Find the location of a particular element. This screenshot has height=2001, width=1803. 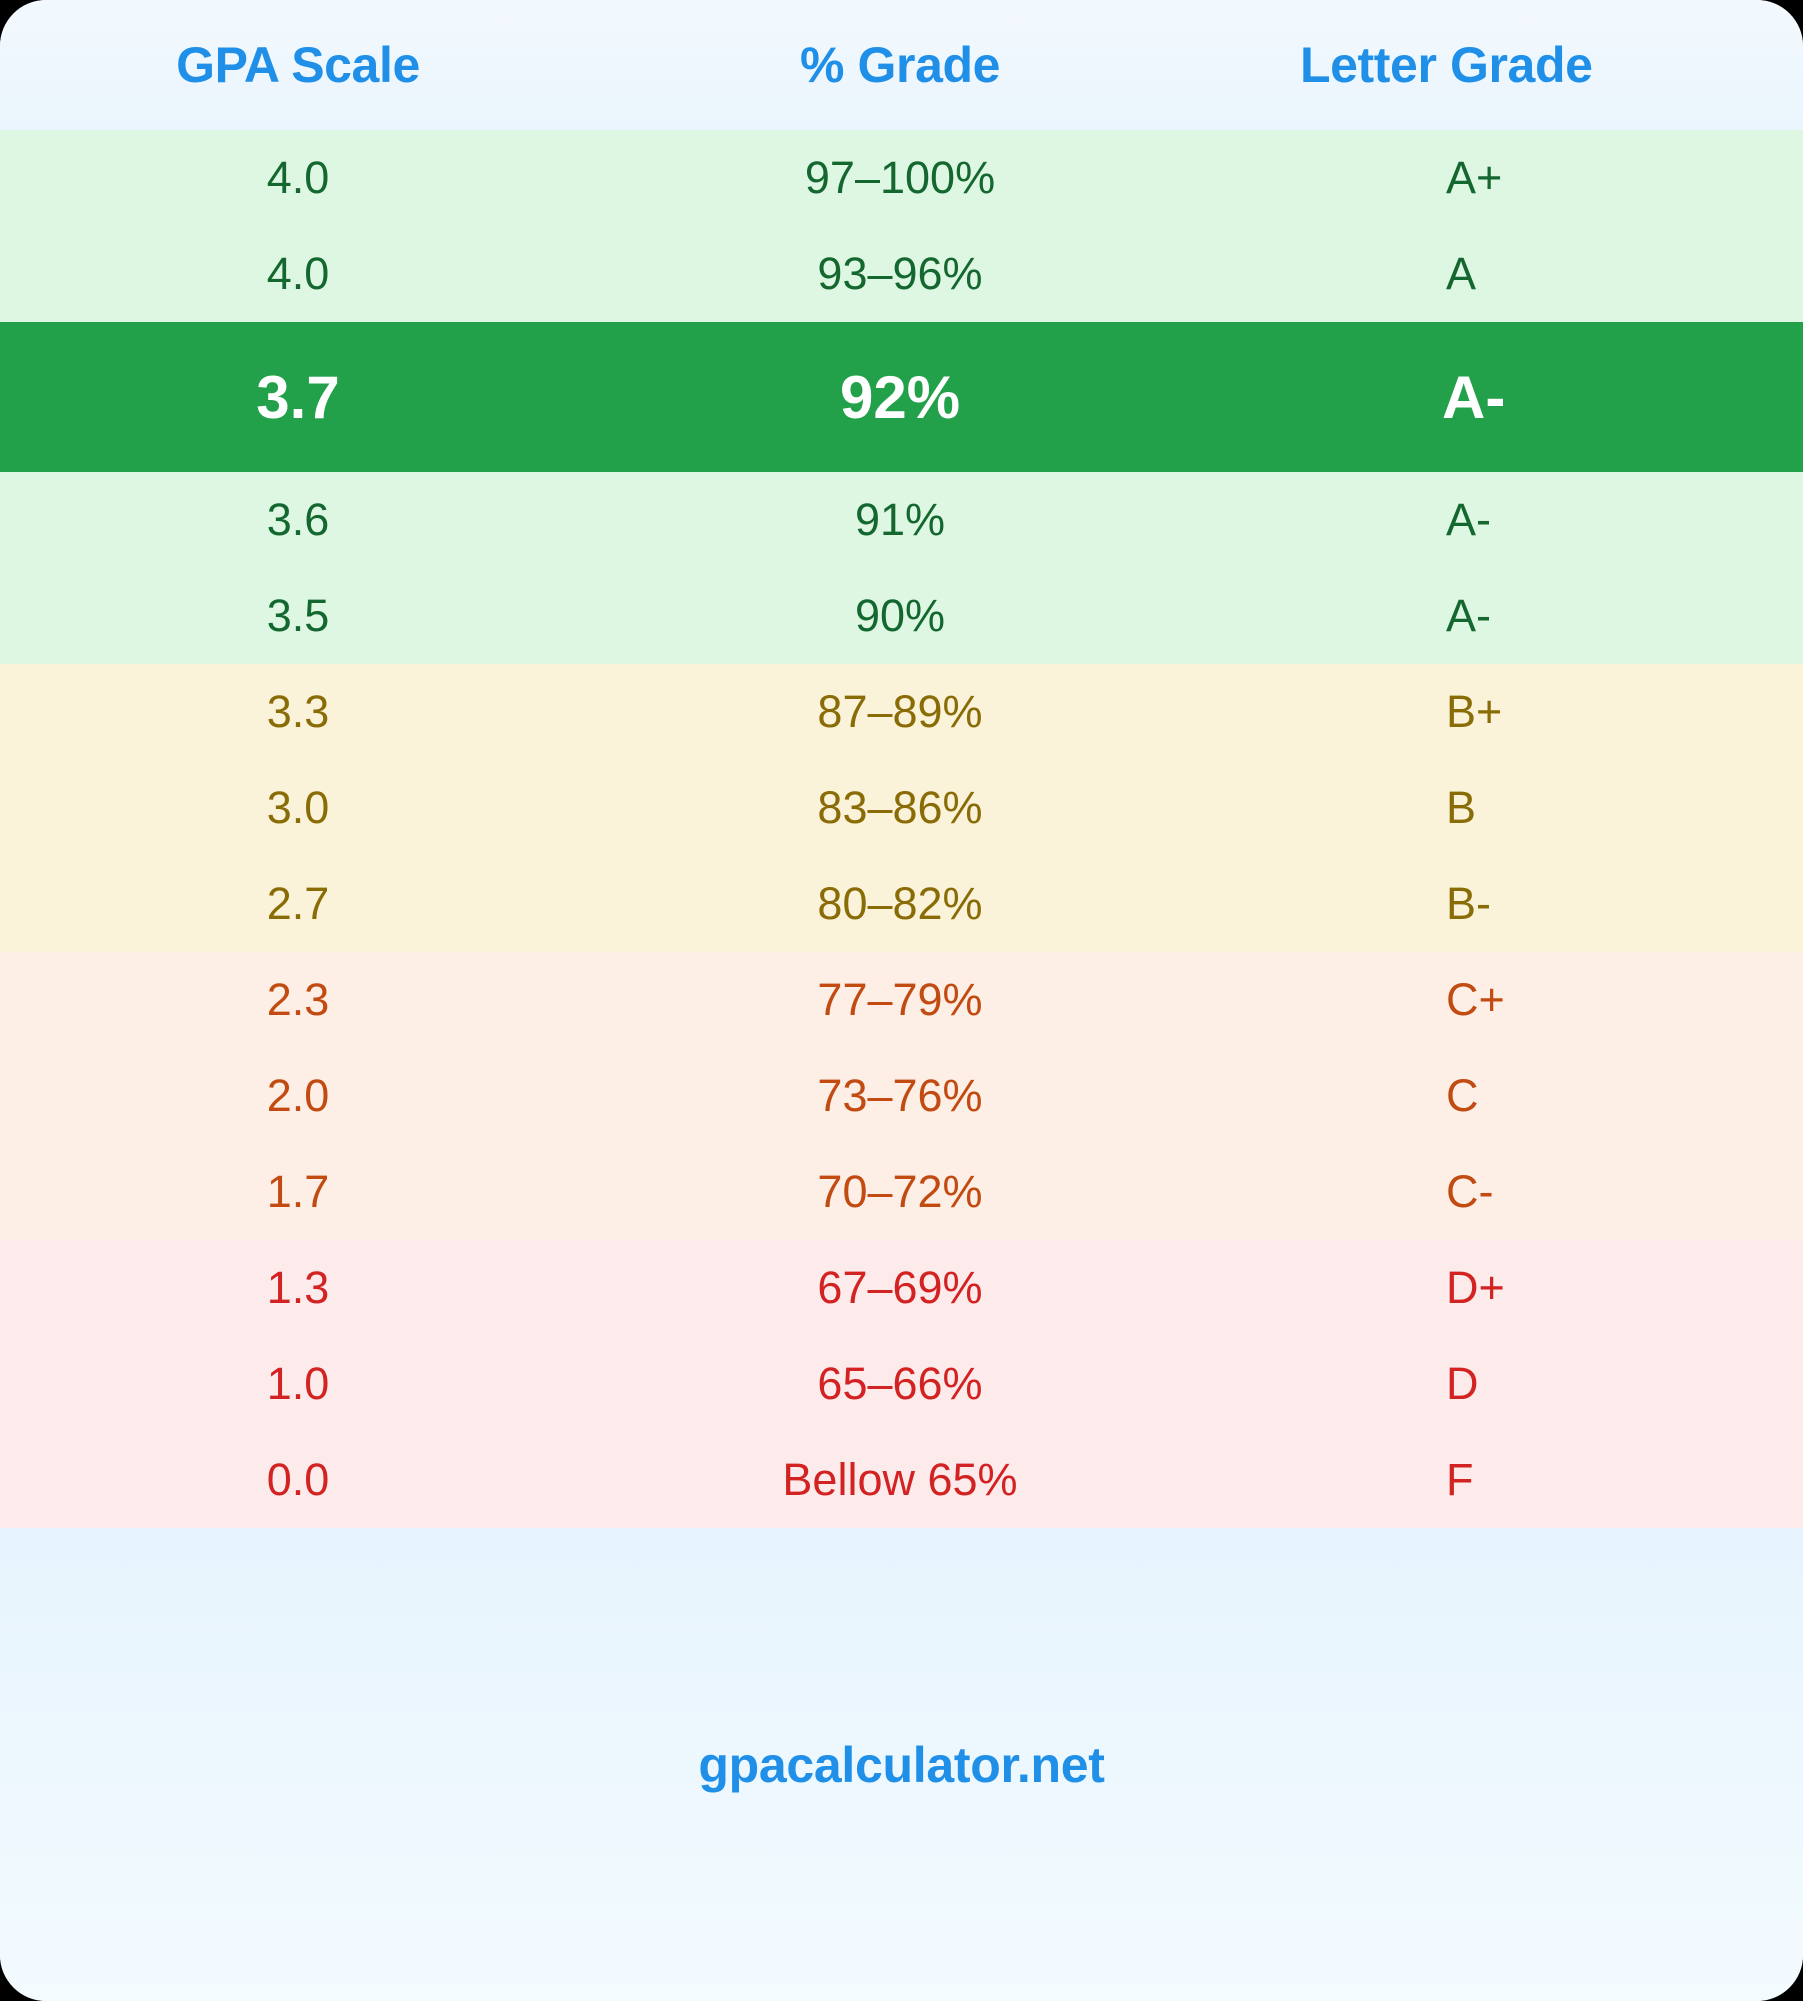

cell-percent: 87–89% is located at coordinates (900, 711).